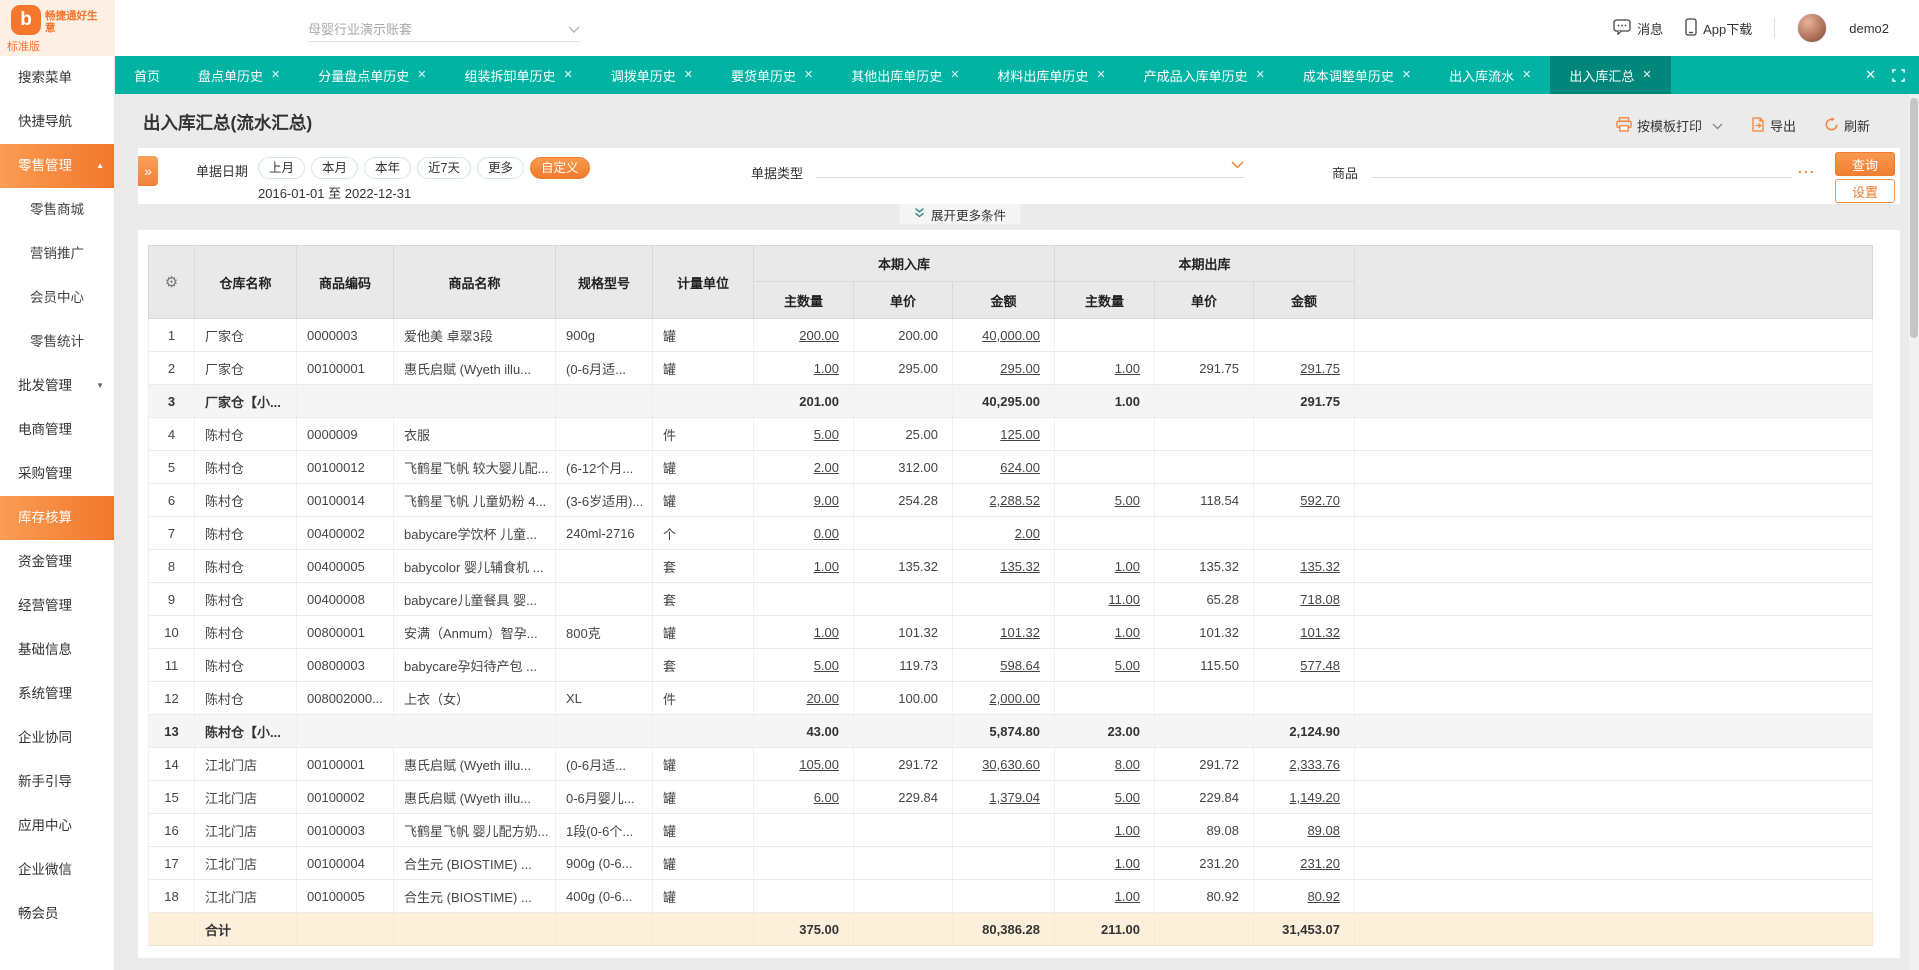 This screenshot has width=1919, height=970. What do you see at coordinates (1718, 28) in the screenshot?
I see `app-download-button: App下载` at bounding box center [1718, 28].